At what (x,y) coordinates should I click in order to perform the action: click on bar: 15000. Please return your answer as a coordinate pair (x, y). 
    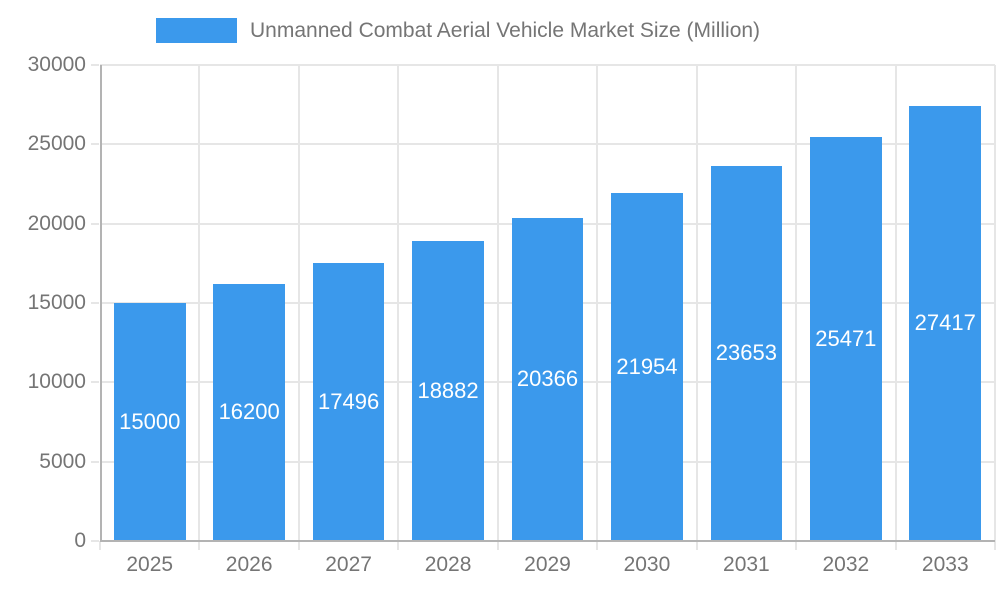
    Looking at the image, I should click on (149, 422).